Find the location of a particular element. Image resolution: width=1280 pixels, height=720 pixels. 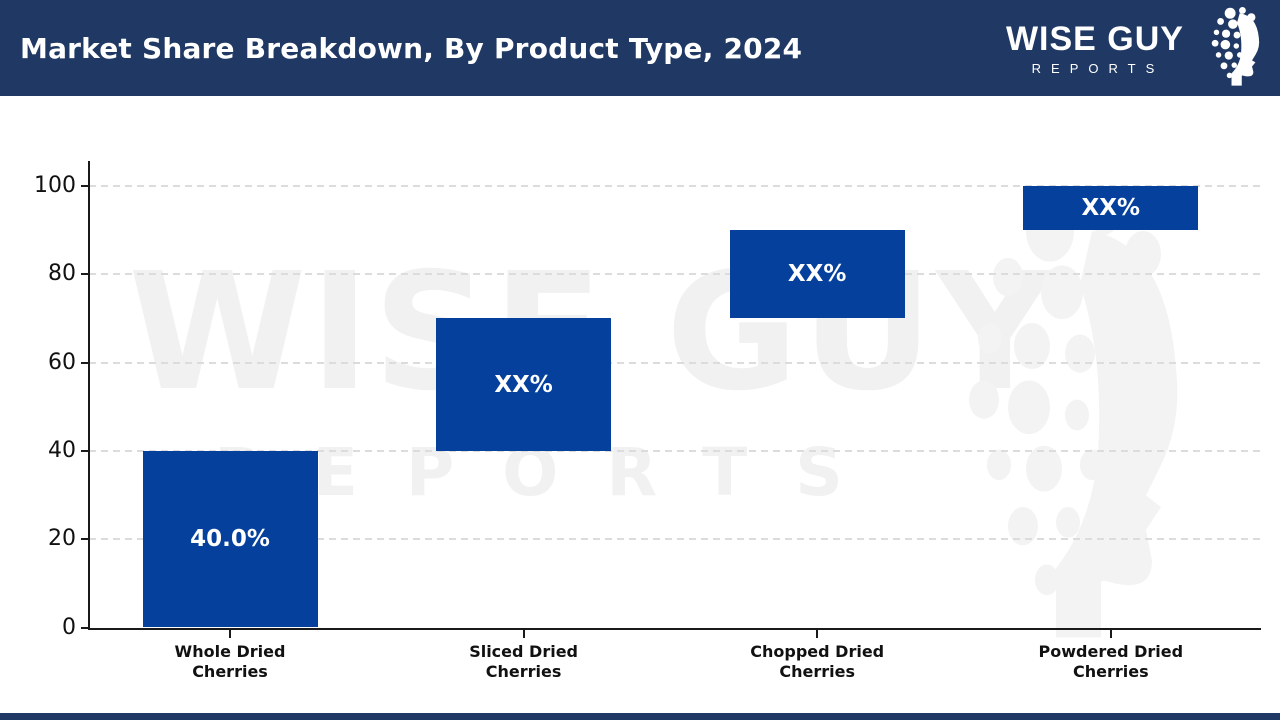

category-label: Powdered Dried Cherries is located at coordinates (1111, 662).